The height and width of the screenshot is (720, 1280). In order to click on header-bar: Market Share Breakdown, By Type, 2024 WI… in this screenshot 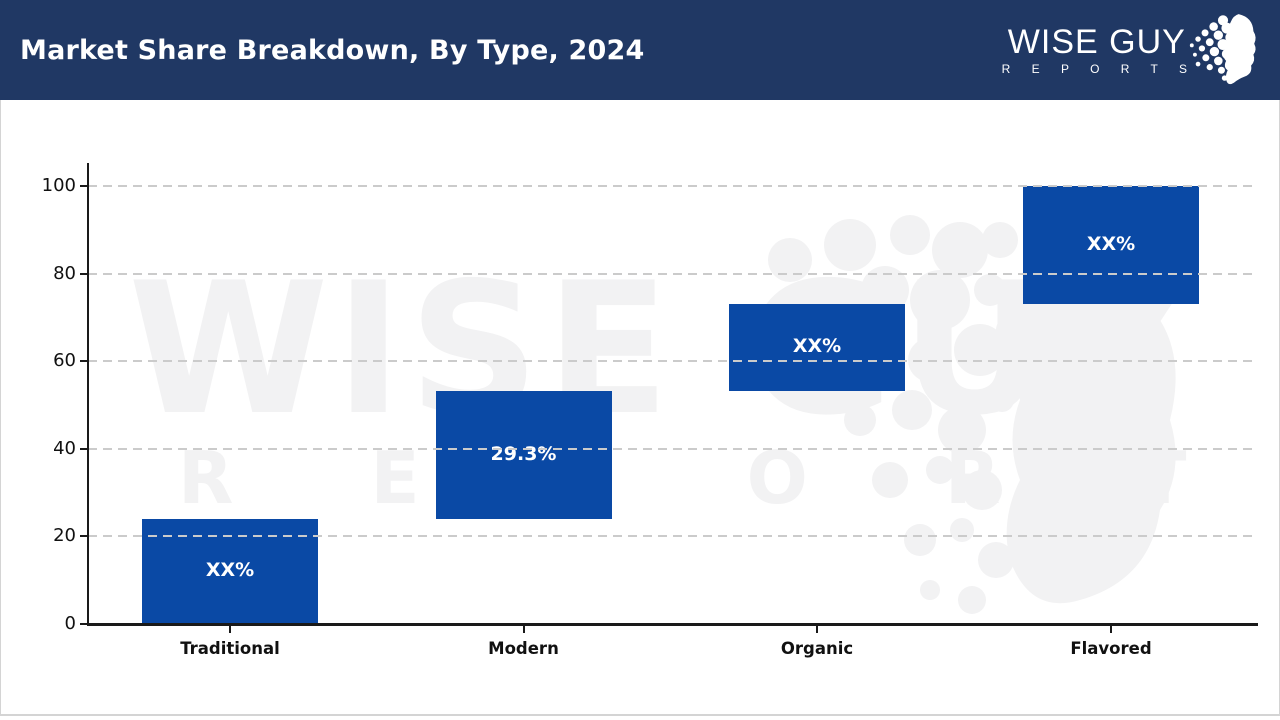, I will do `click(640, 50)`.